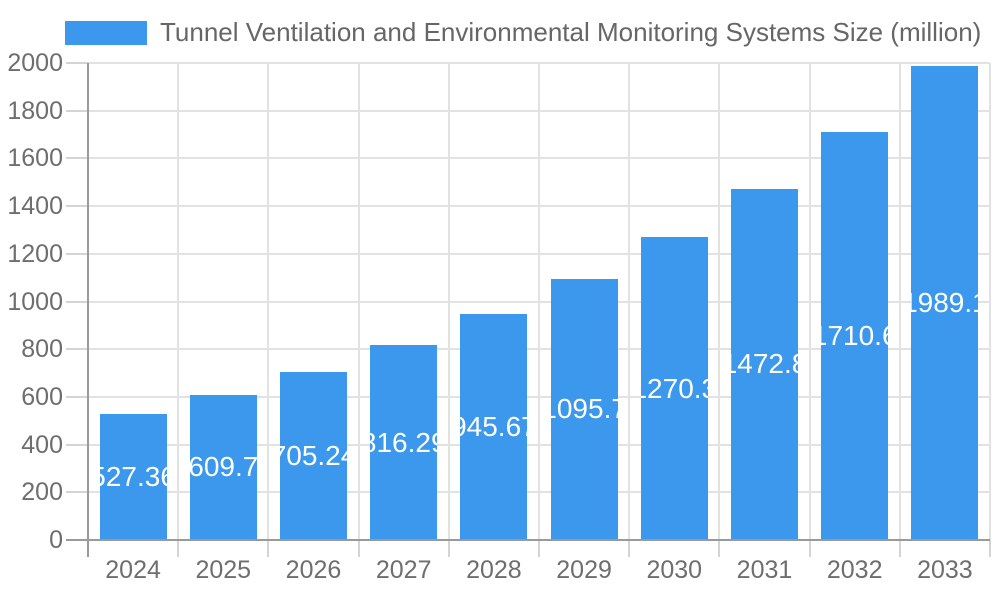 The image size is (1000, 600). I want to click on x-tick-label-2028: 2028, so click(494, 570).